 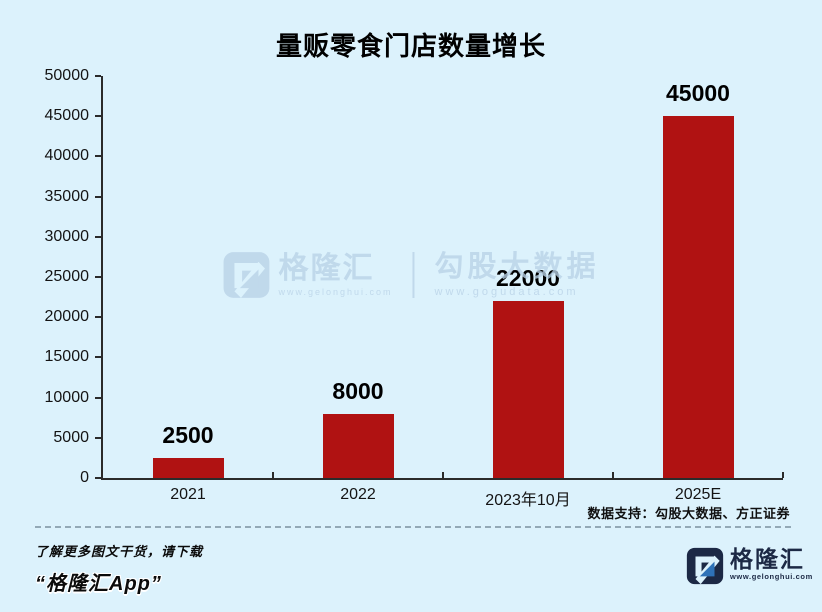 I want to click on y-axis-tick-label: 45000, so click(x=67, y=116).